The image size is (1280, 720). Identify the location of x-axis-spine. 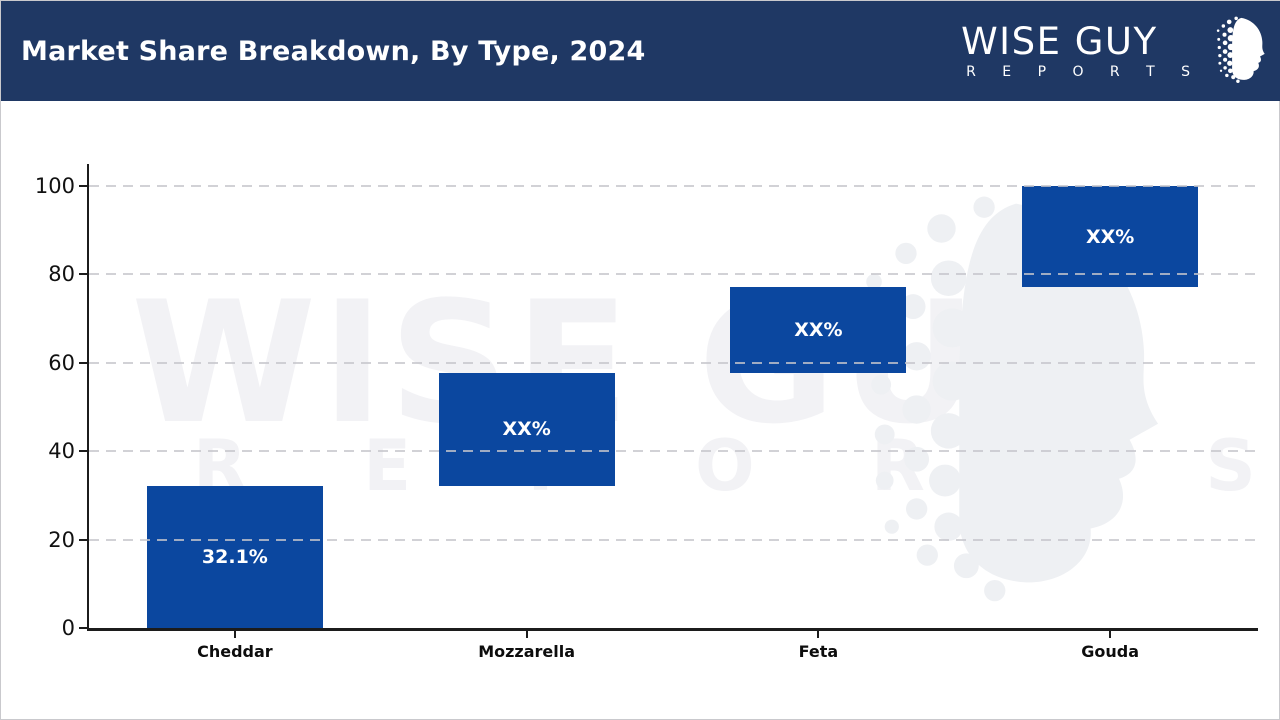
(672, 629).